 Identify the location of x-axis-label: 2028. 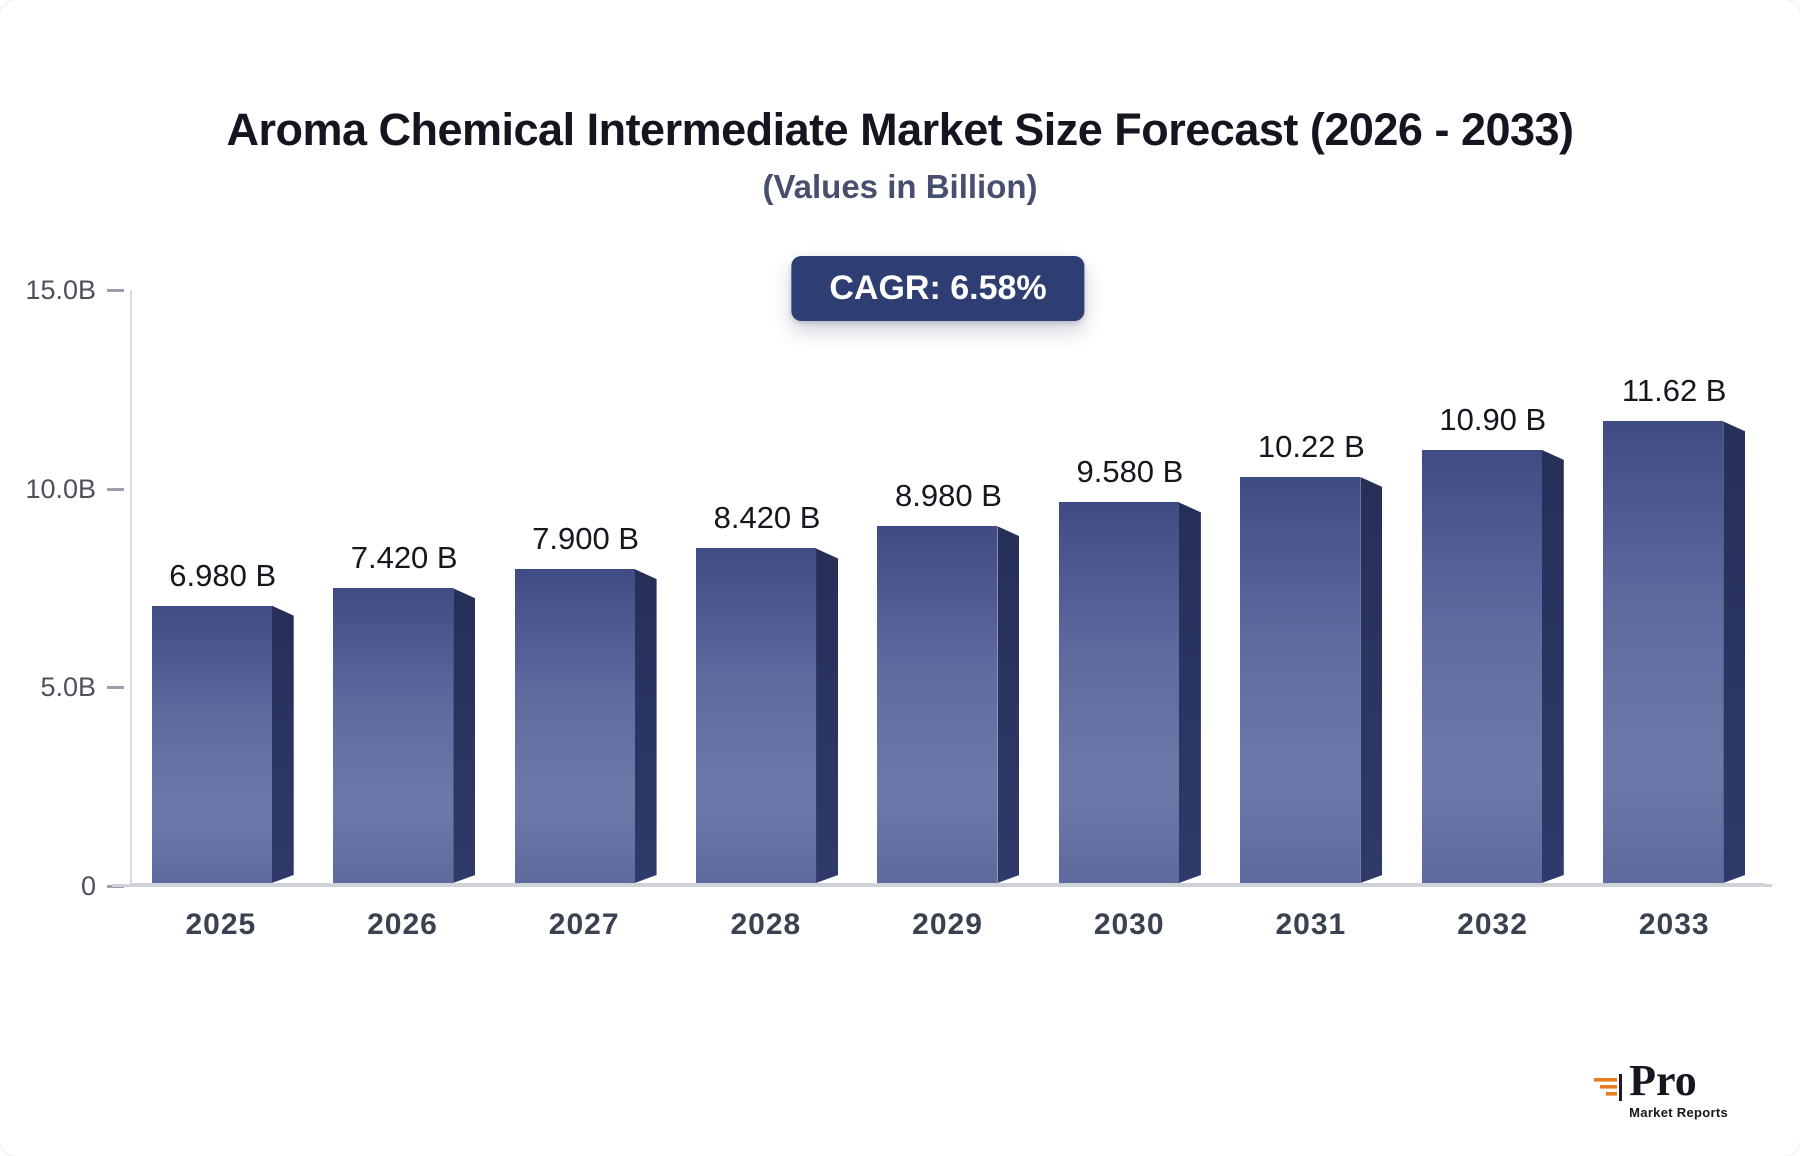
(766, 924).